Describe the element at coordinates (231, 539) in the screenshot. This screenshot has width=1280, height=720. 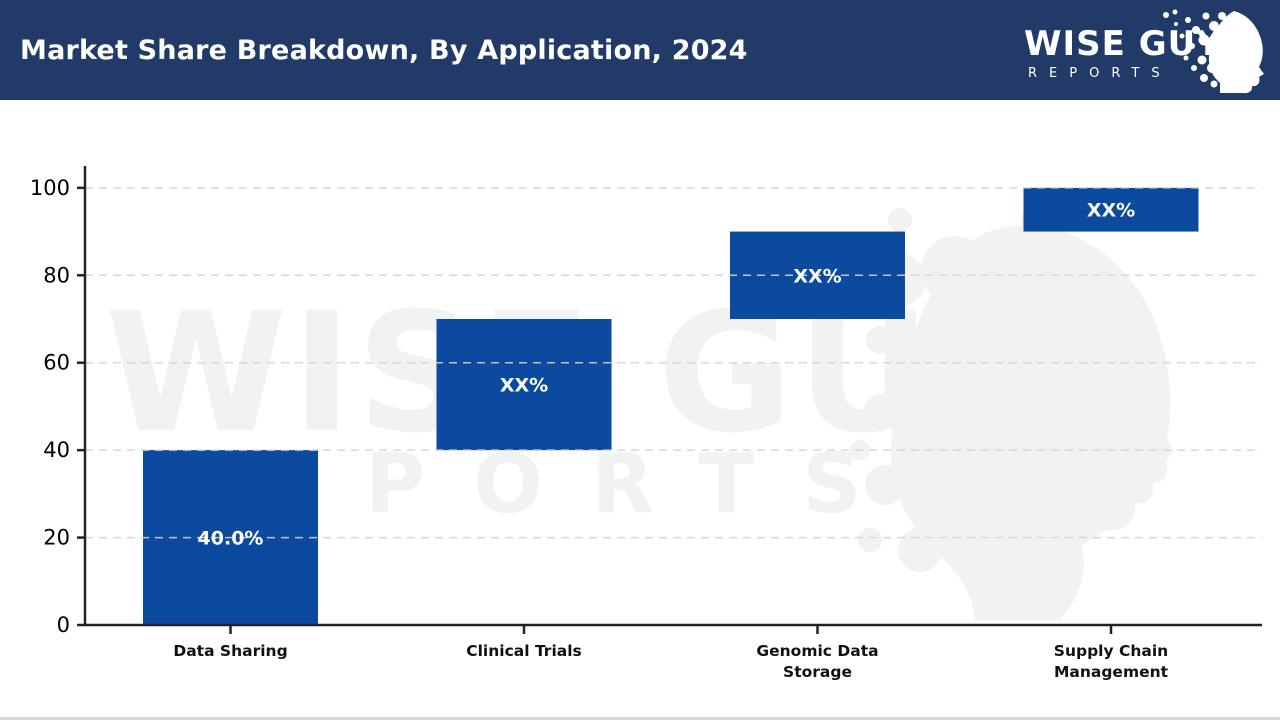
I see `bar-value-label: 40.0%` at that location.